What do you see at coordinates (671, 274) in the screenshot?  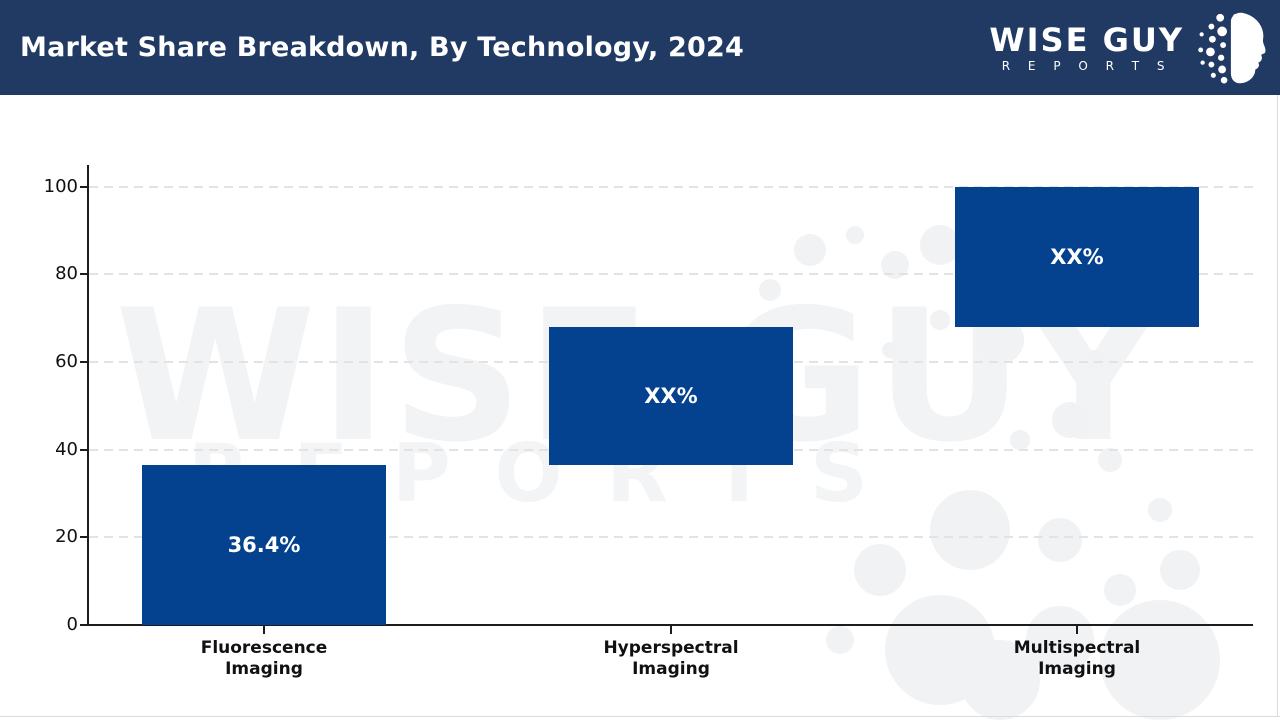 I see `gridline-y80` at bounding box center [671, 274].